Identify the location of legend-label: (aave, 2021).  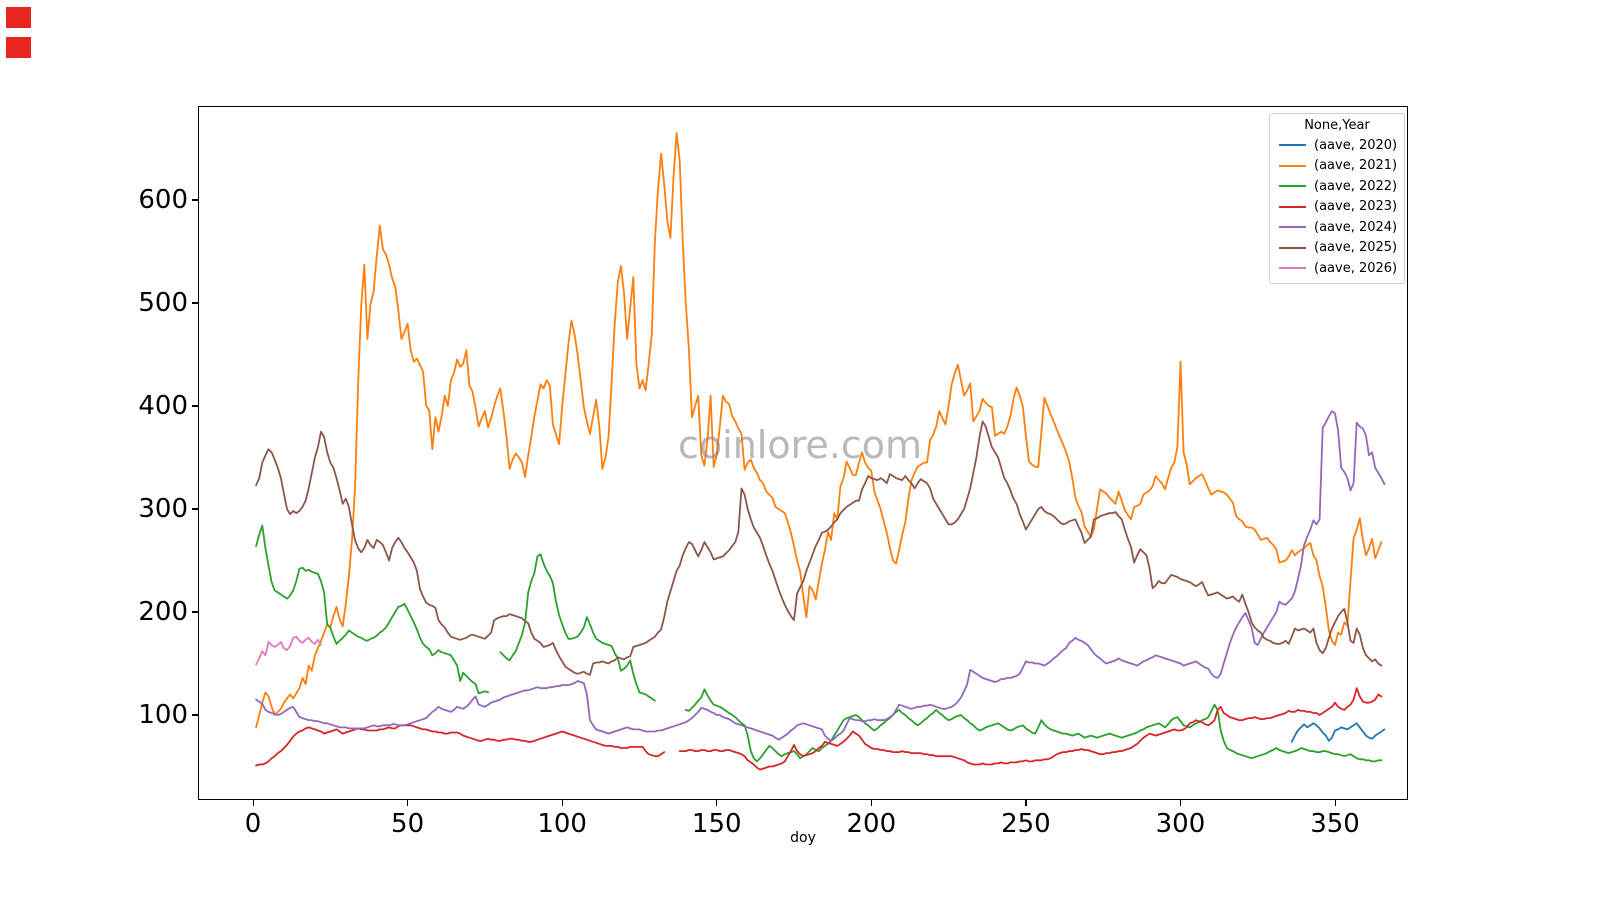
(1356, 166).